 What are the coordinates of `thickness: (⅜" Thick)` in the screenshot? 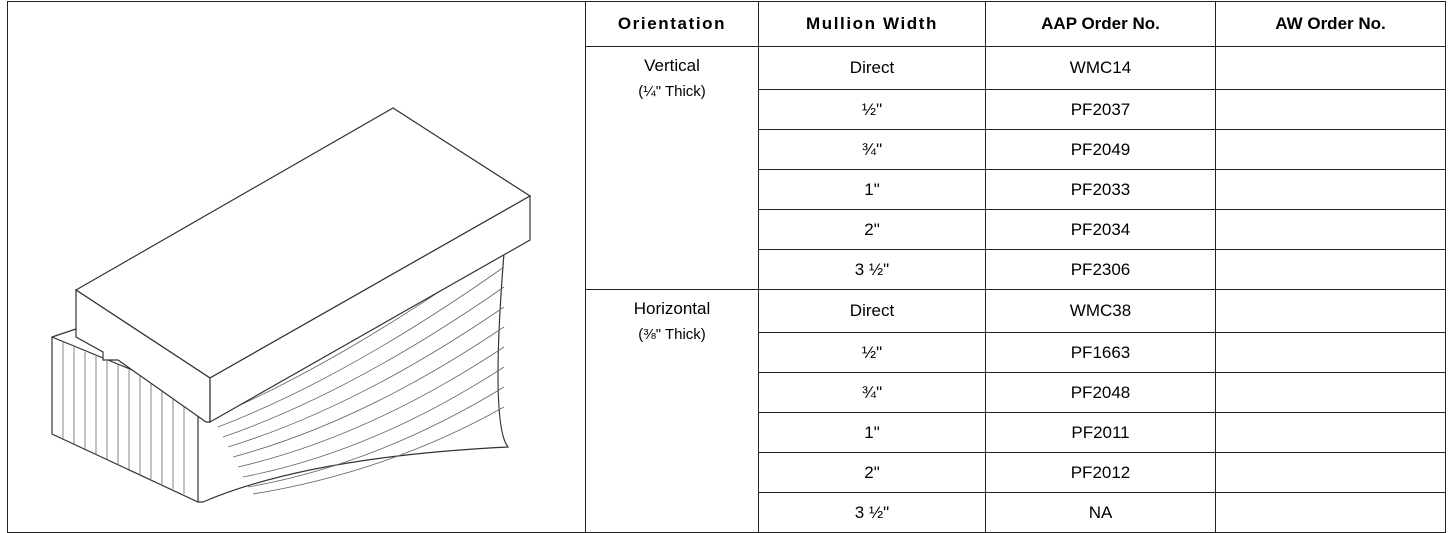 It's located at (672, 334).